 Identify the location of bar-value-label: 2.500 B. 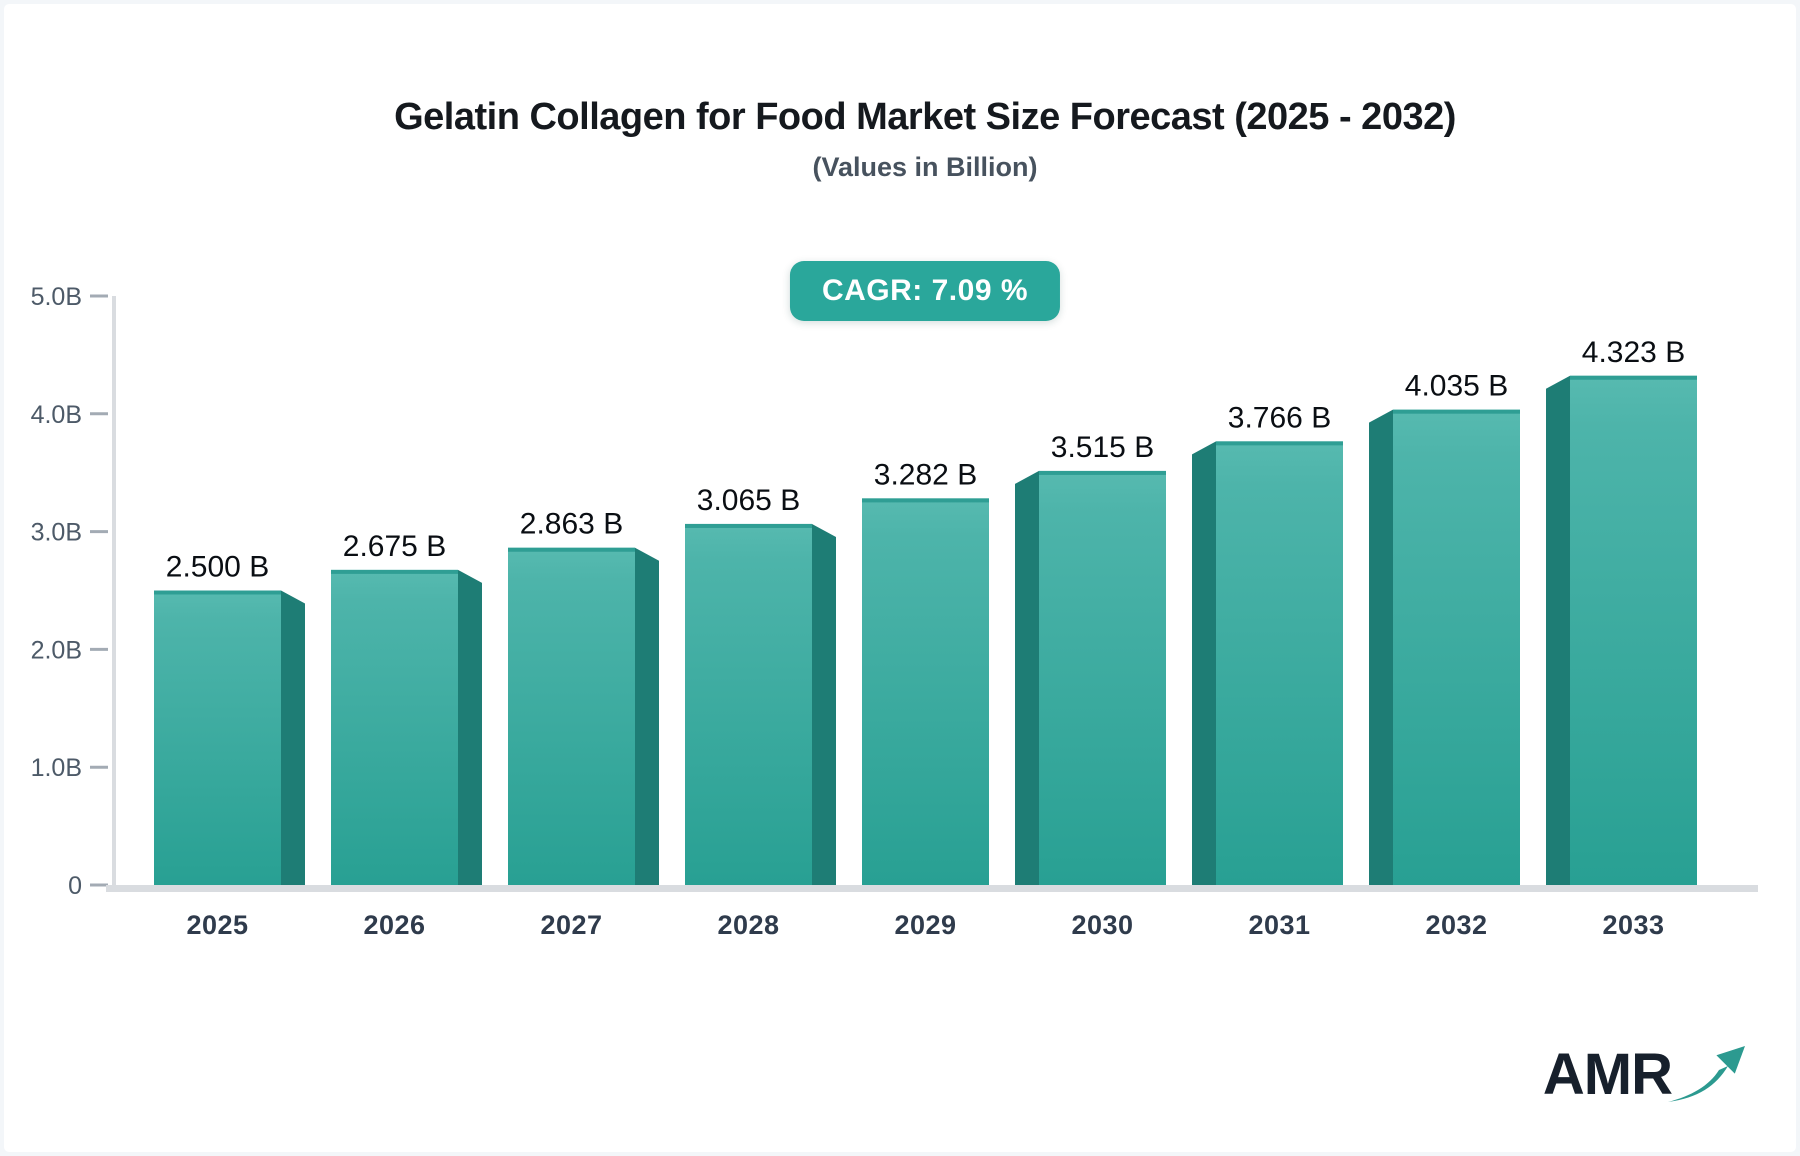
(217, 567).